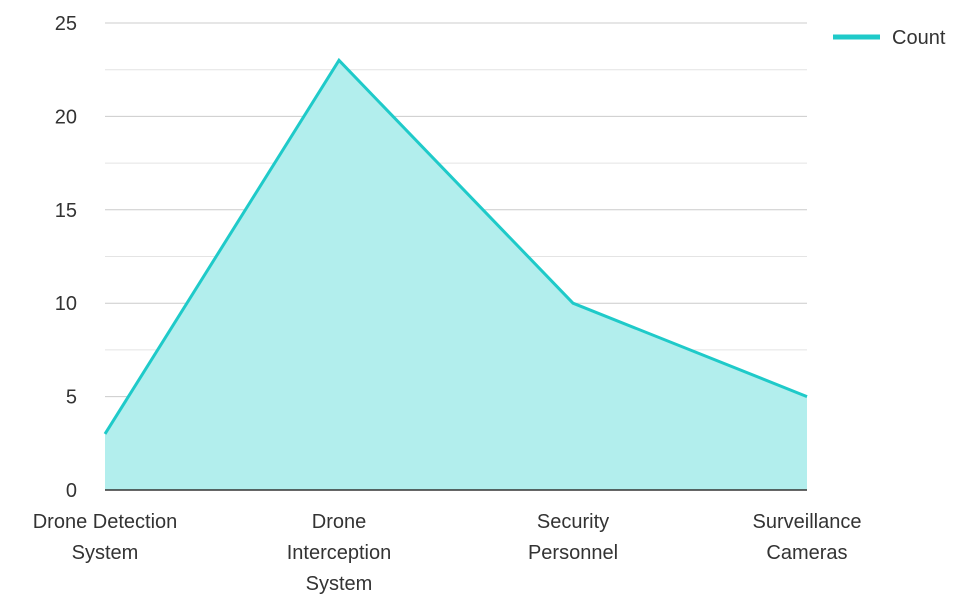 This screenshot has height=597, width=965. What do you see at coordinates (105, 537) in the screenshot?
I see `x-tick-label: Drone Detection System` at bounding box center [105, 537].